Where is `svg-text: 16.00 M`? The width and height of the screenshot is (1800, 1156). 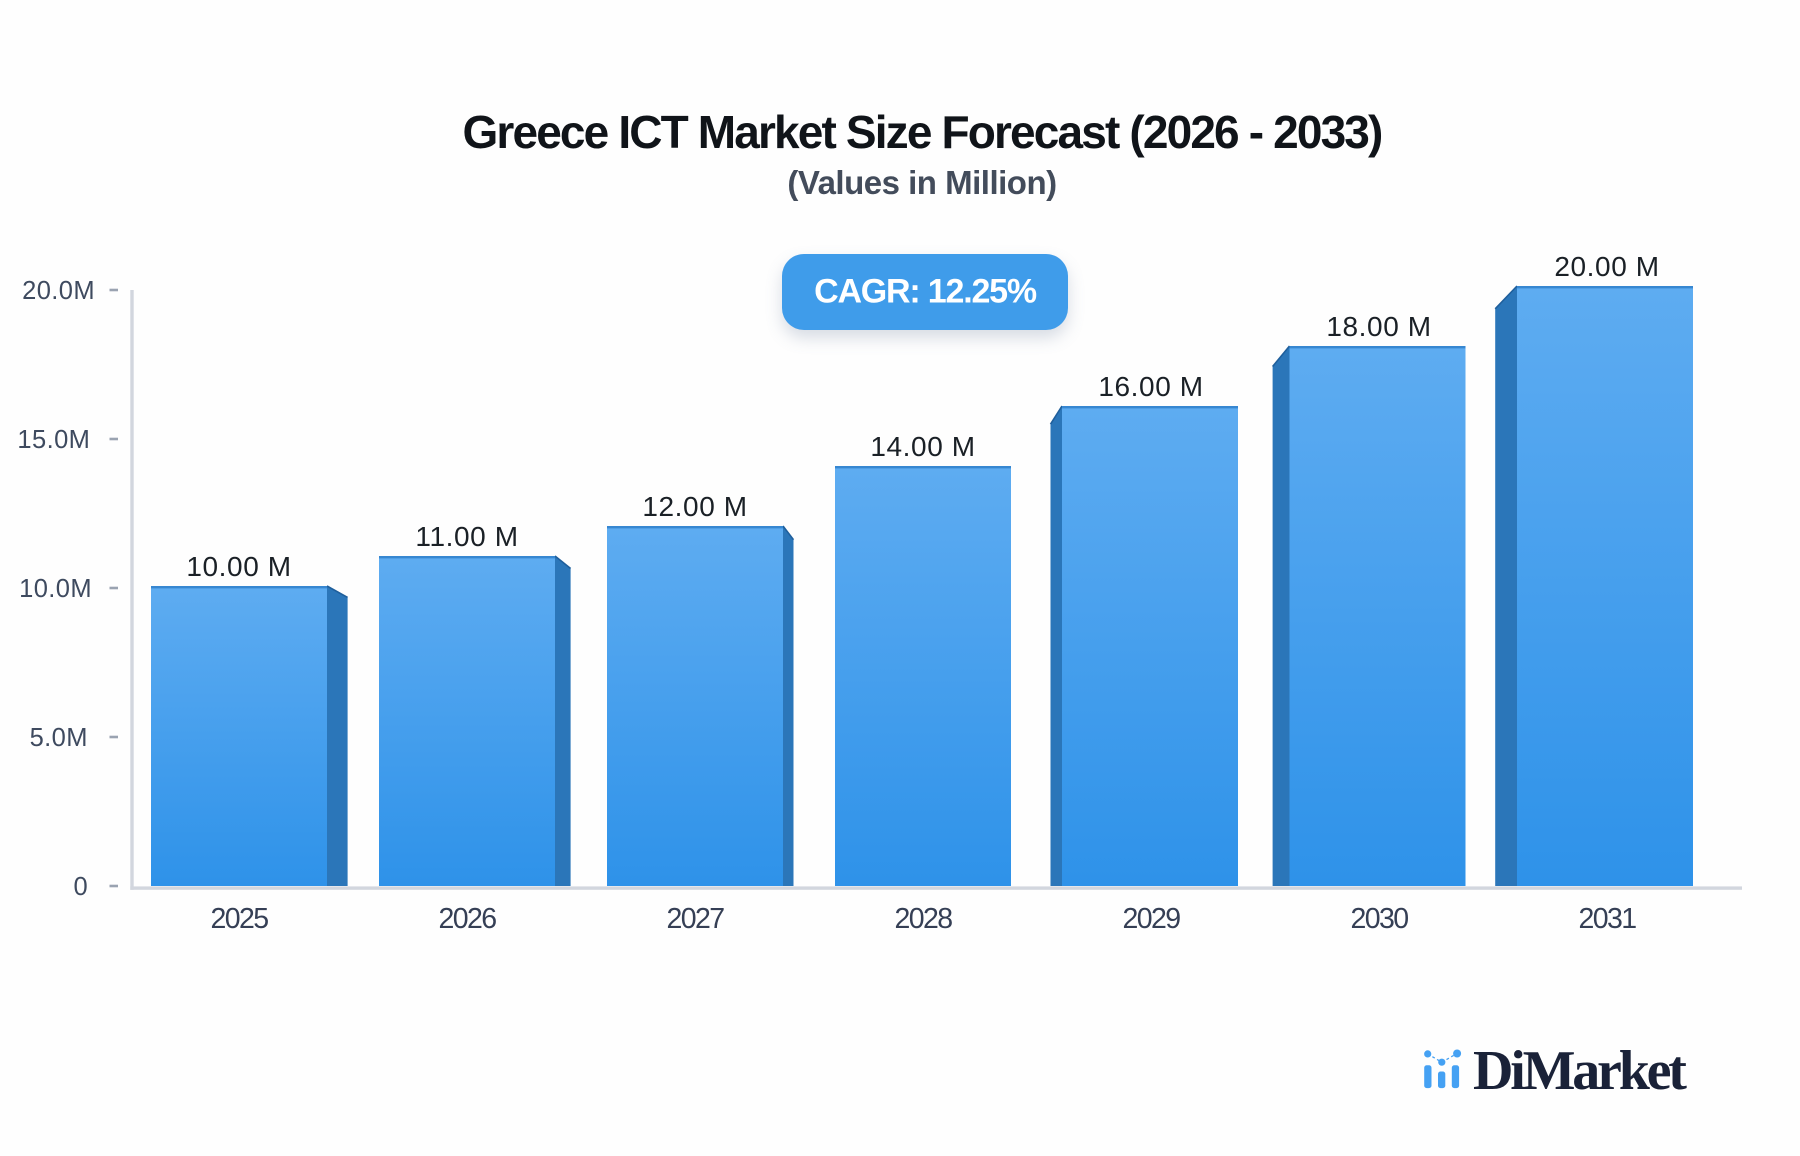
svg-text: 16.00 M is located at coordinates (1150, 386).